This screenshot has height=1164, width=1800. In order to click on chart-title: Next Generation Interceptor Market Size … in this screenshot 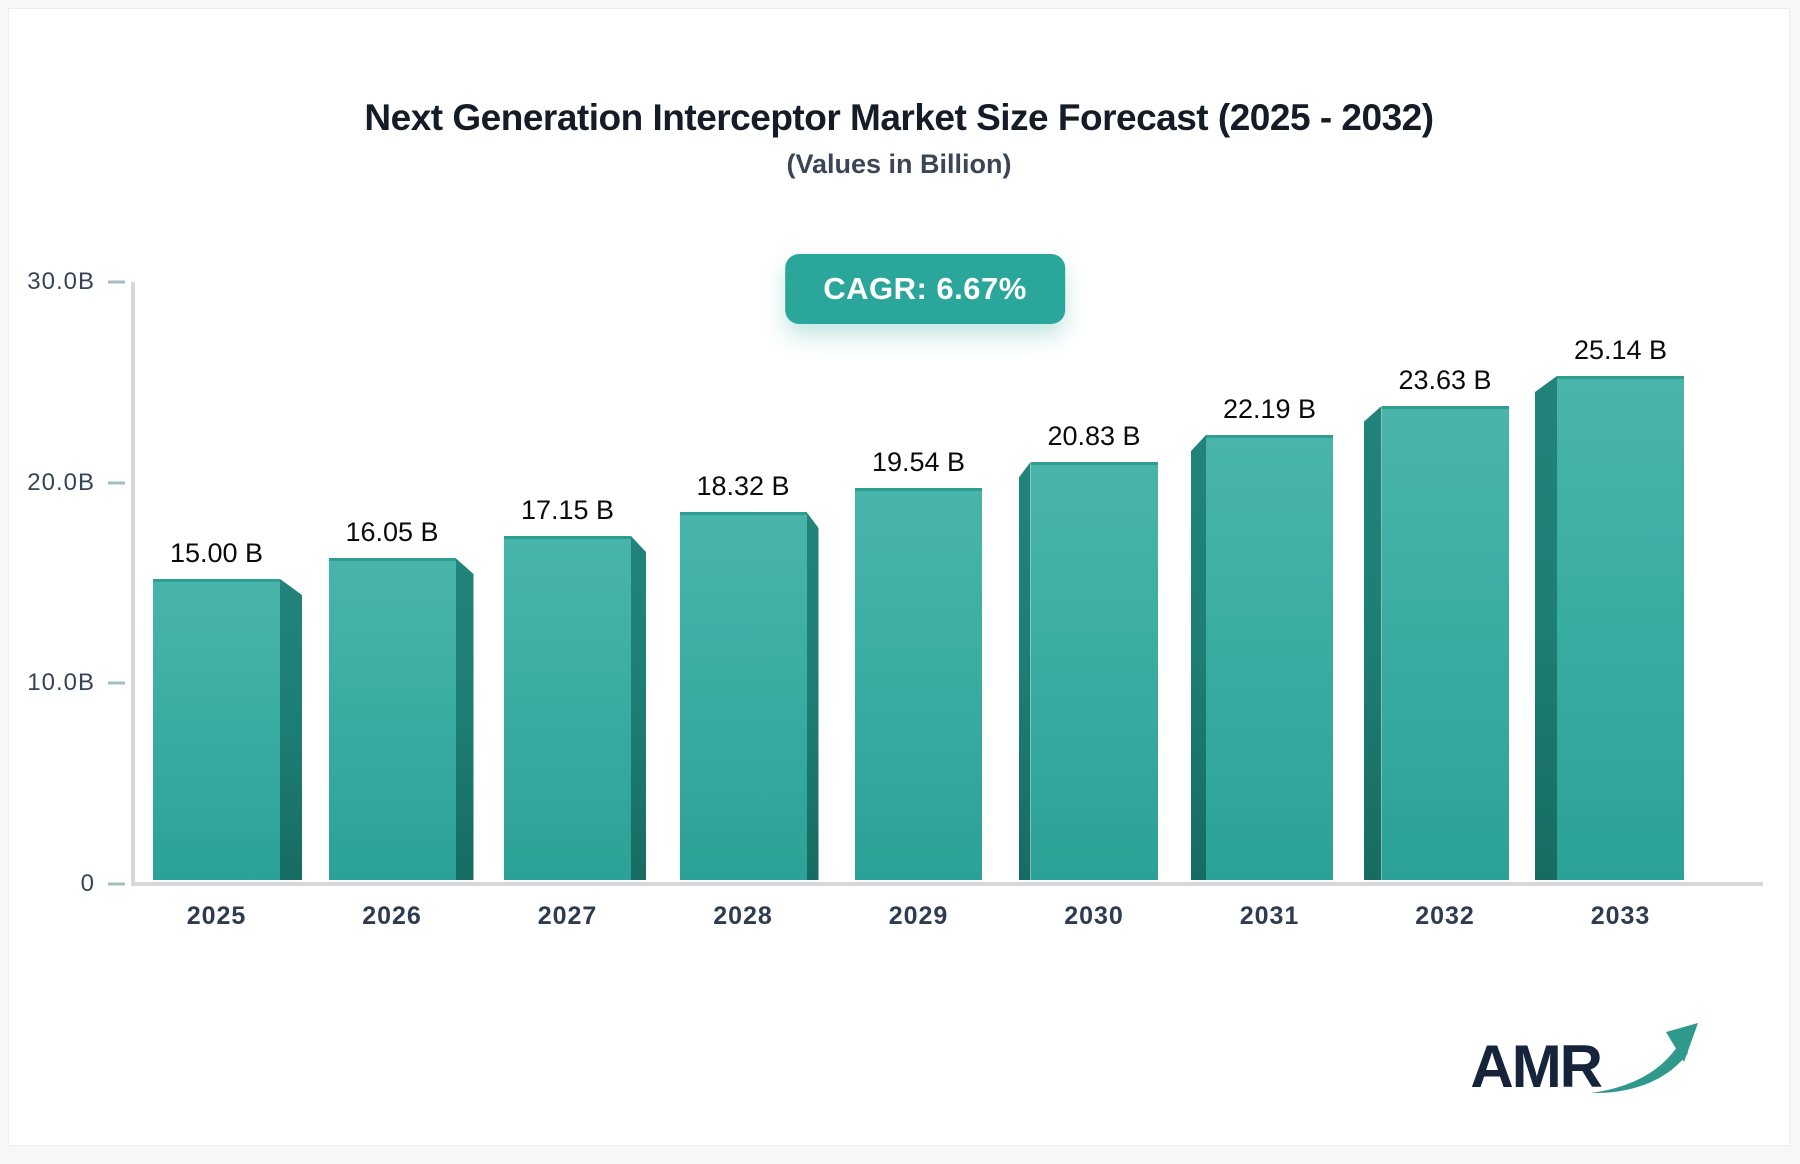, I will do `click(899, 117)`.